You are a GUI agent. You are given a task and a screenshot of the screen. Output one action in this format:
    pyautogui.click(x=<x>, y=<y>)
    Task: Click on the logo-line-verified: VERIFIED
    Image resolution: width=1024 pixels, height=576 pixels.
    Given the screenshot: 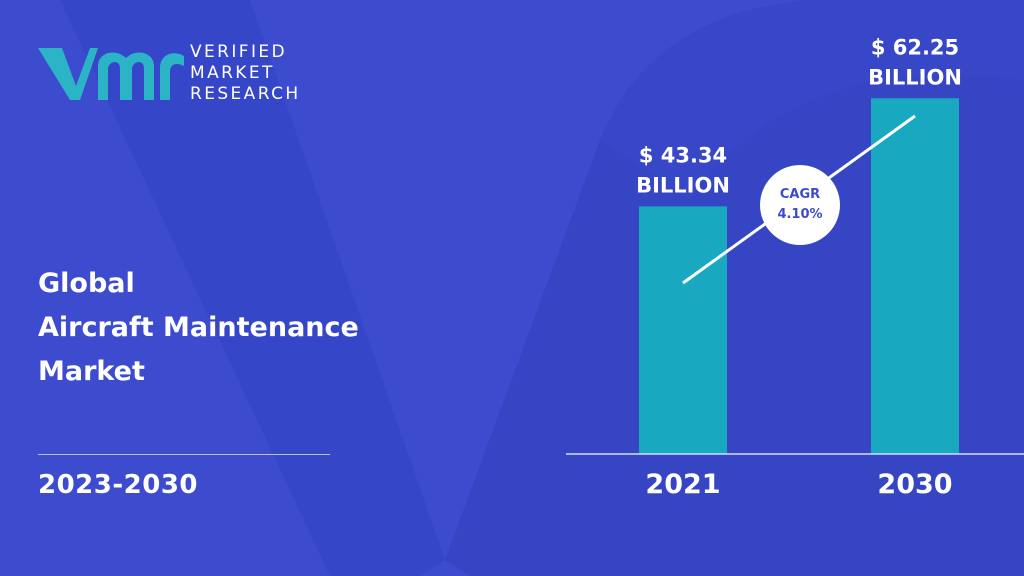 What is the action you would take?
    pyautogui.click(x=239, y=52)
    